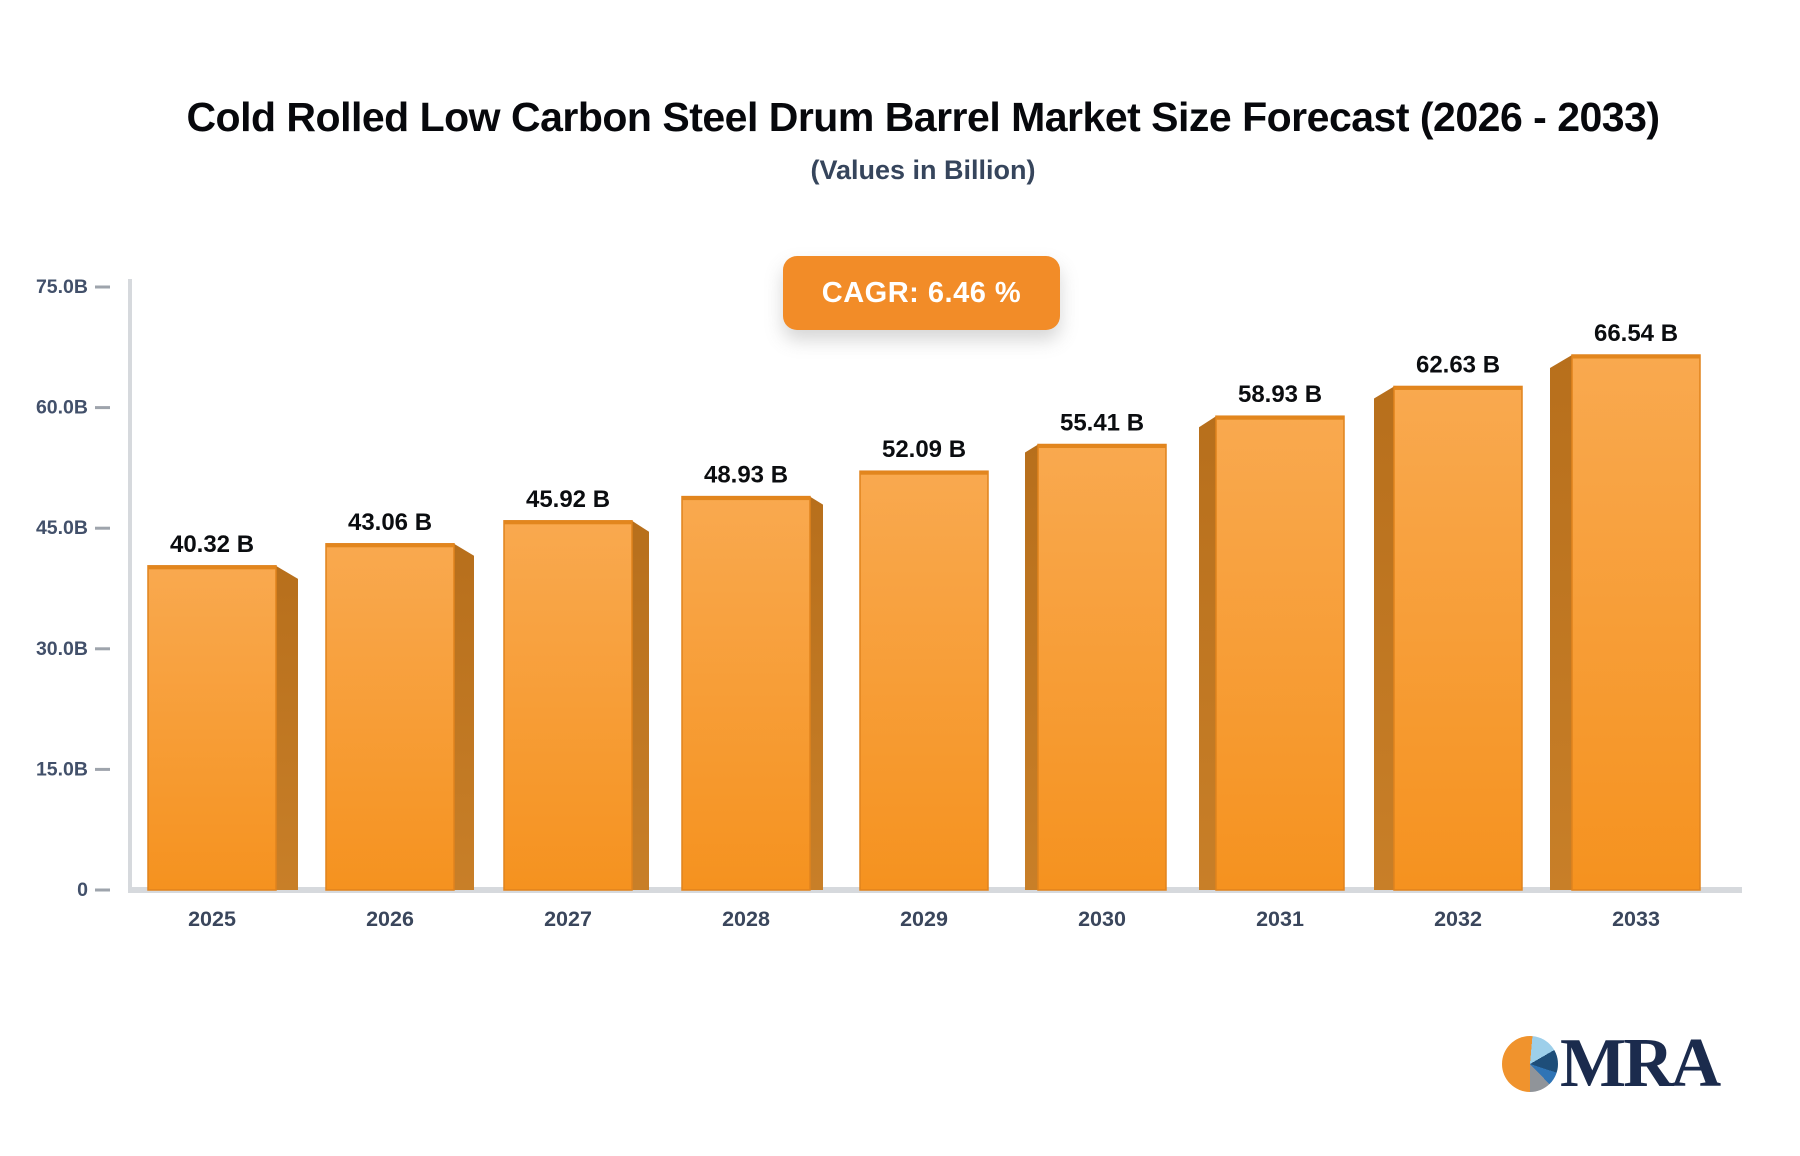  What do you see at coordinates (390, 545) in the screenshot?
I see `bar-top-edge-2026` at bounding box center [390, 545].